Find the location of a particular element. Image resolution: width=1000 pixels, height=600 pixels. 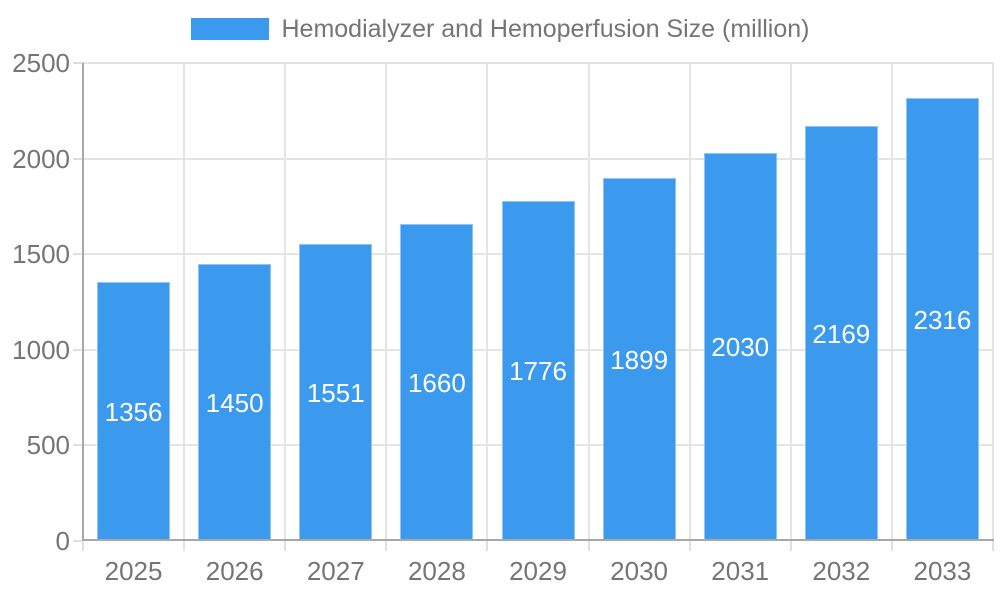

bar-value-label: 2316 is located at coordinates (942, 319).